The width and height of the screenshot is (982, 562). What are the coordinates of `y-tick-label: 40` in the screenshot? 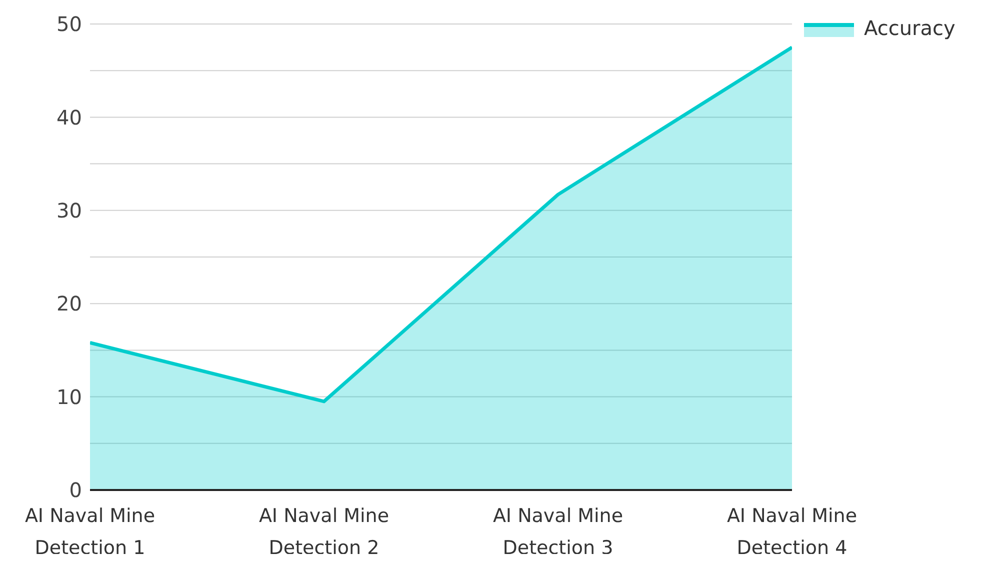 It's located at (69, 117).